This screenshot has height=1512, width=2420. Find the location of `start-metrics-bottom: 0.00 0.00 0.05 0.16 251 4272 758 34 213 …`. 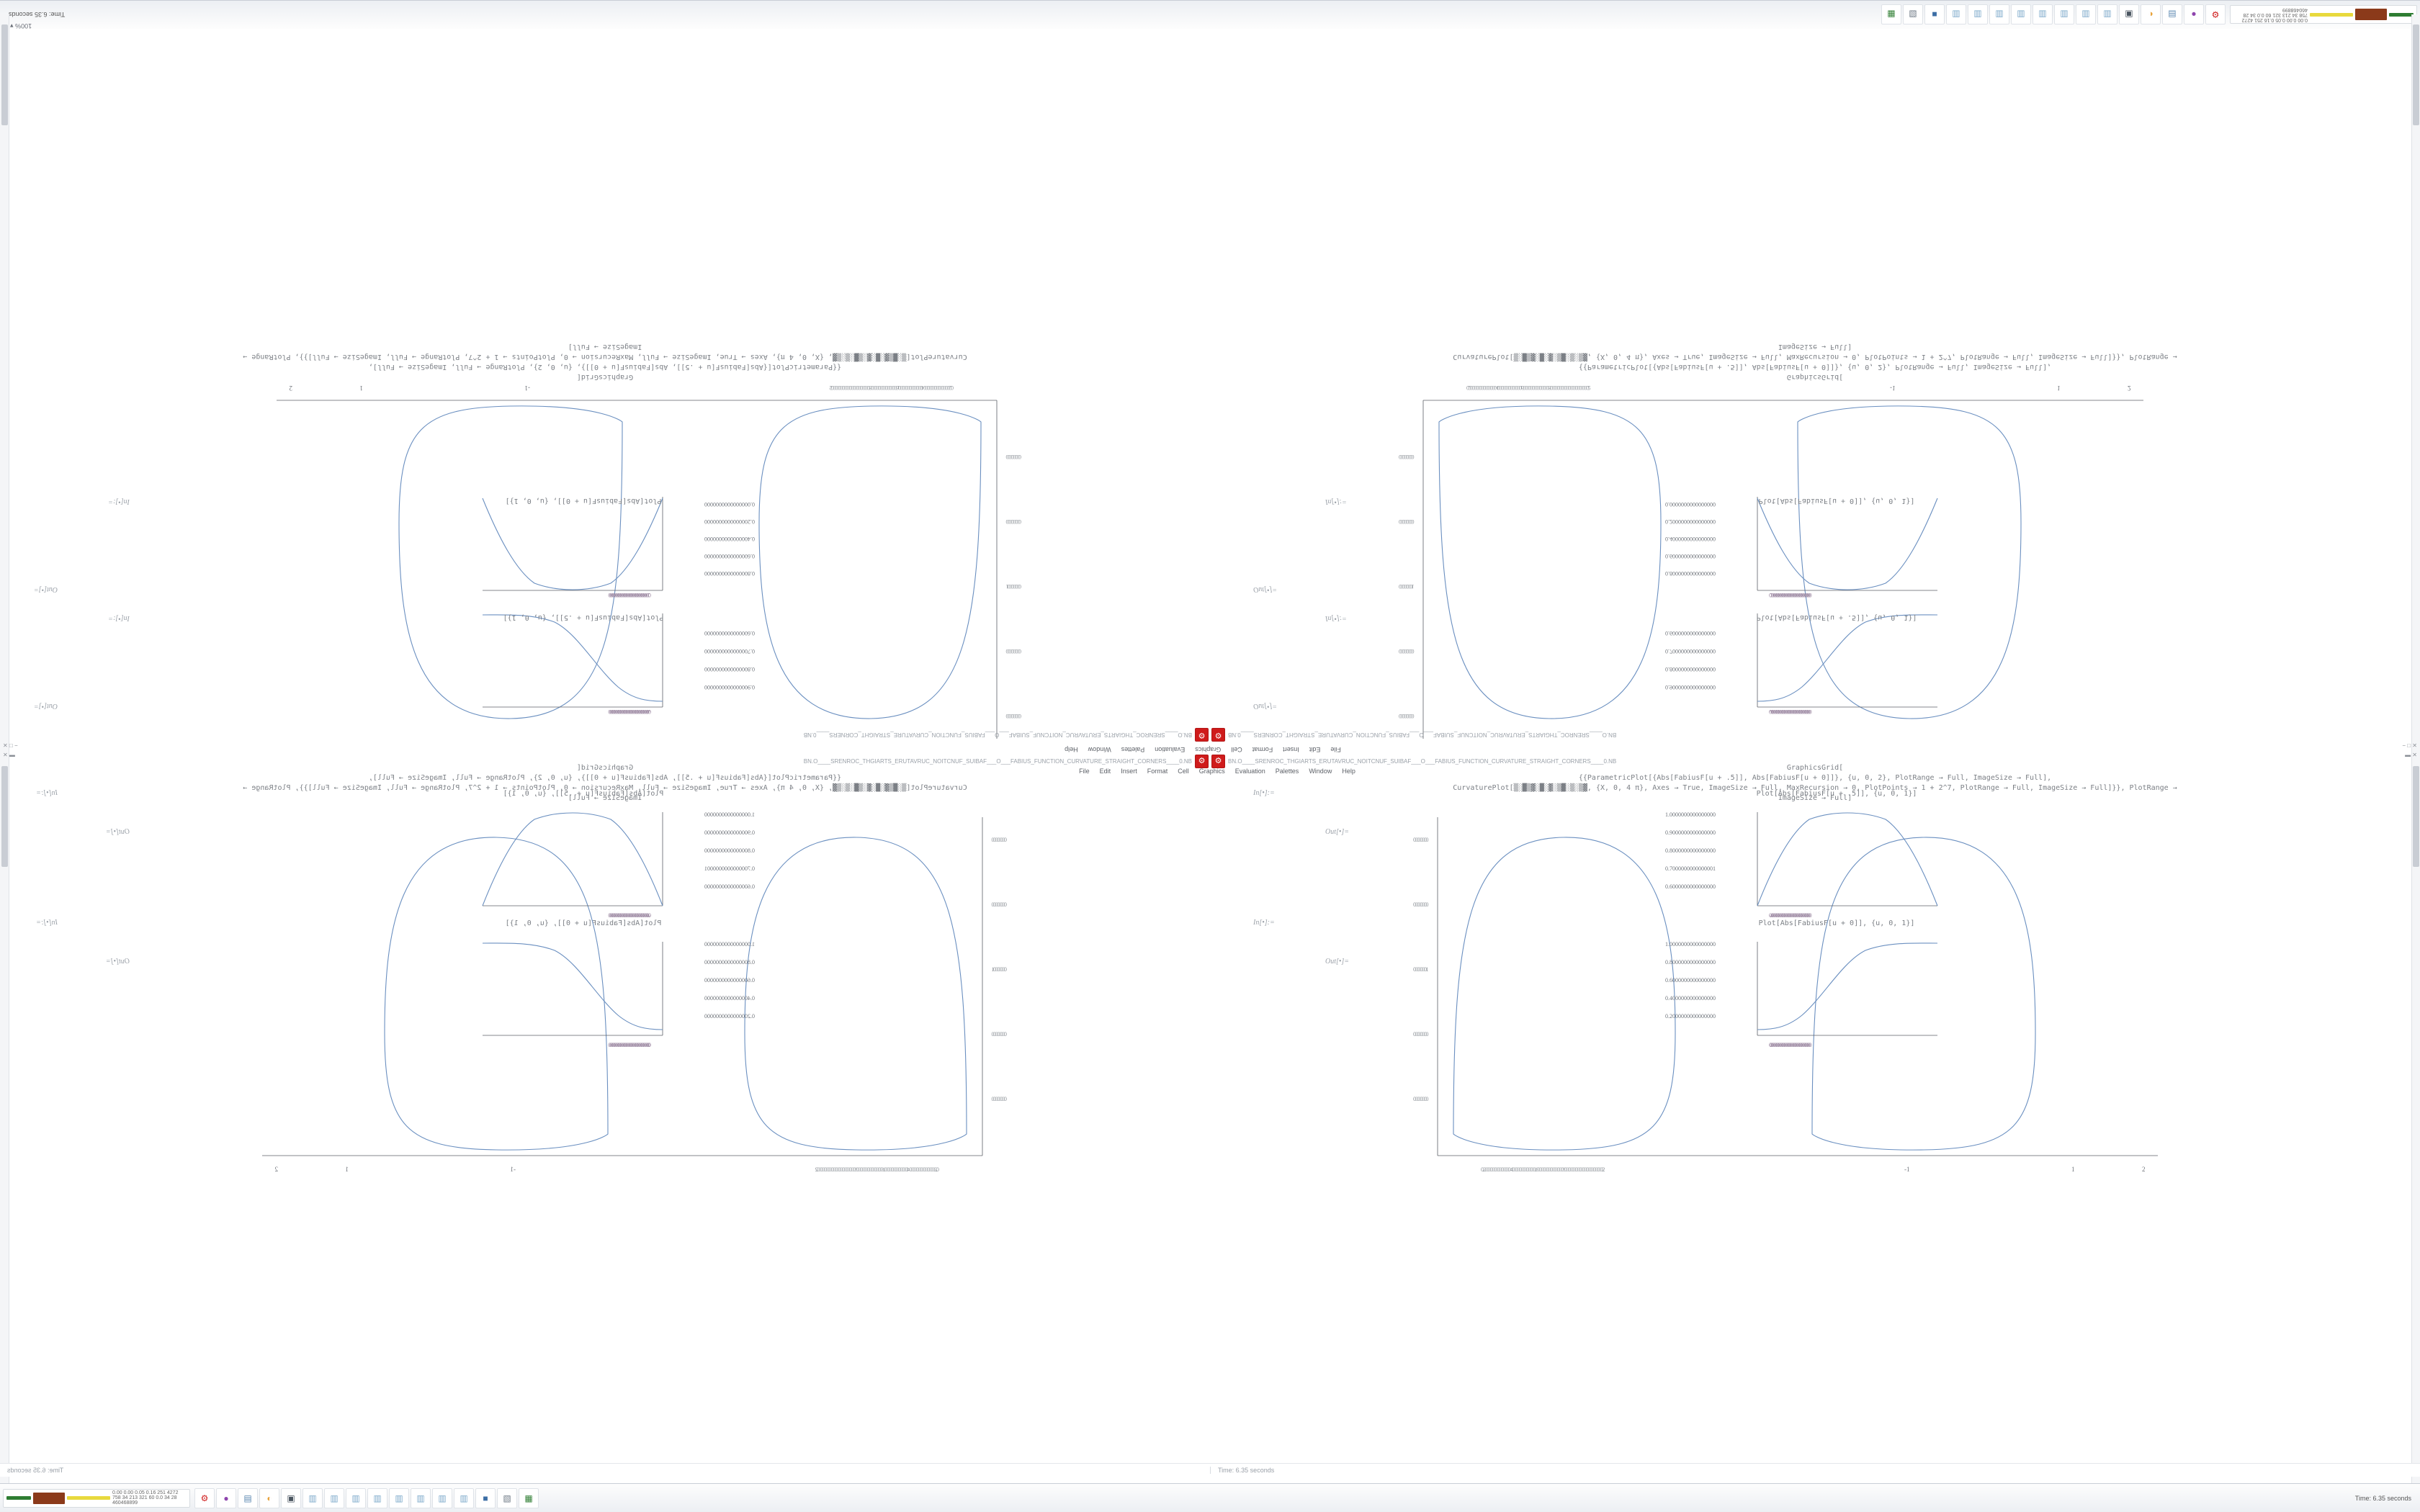

start-metrics-bottom: 0.00 0.00 0.05 0.16 251 4272 758 34 213 … is located at coordinates (145, 1498).